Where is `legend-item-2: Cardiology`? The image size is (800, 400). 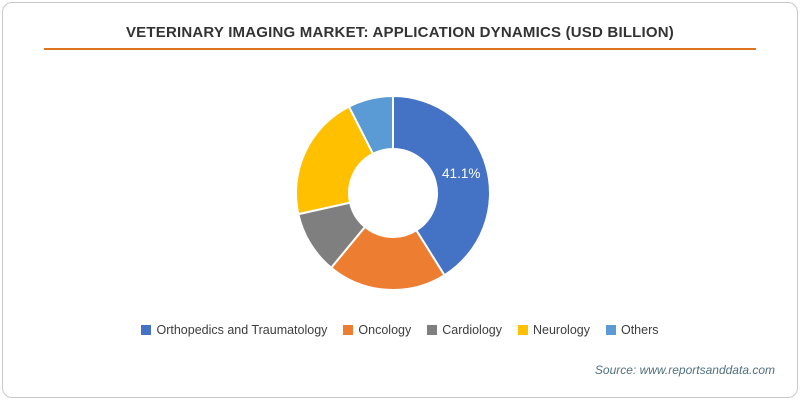 legend-item-2: Cardiology is located at coordinates (464, 330).